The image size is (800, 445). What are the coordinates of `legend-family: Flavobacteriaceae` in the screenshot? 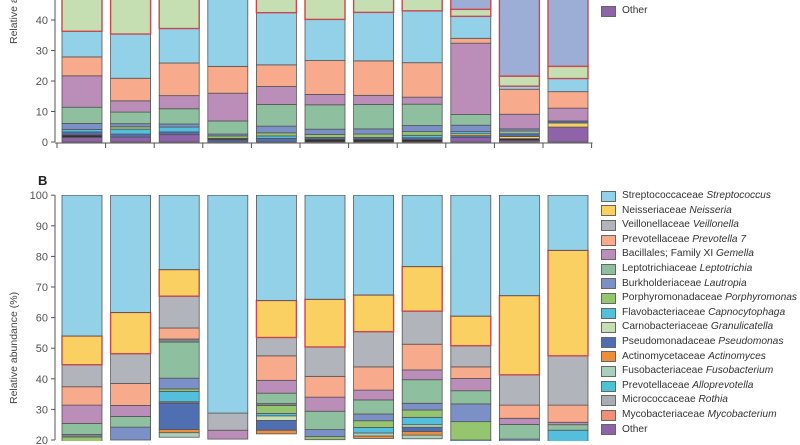 It's located at (665, 312).